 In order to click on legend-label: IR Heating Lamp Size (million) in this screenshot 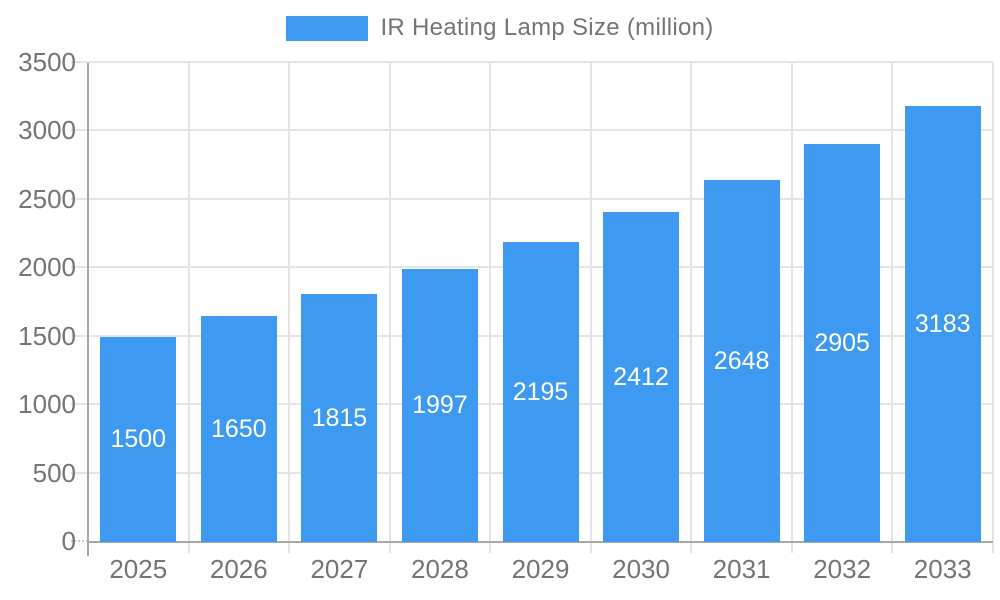, I will do `click(547, 27)`.